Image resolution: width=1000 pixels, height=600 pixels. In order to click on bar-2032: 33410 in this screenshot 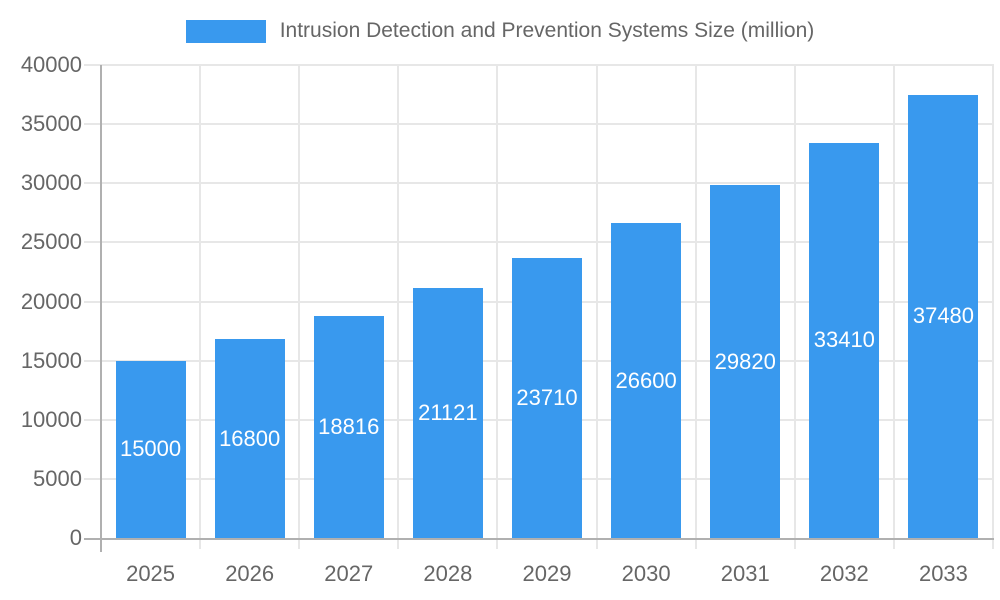, I will do `click(844, 340)`.